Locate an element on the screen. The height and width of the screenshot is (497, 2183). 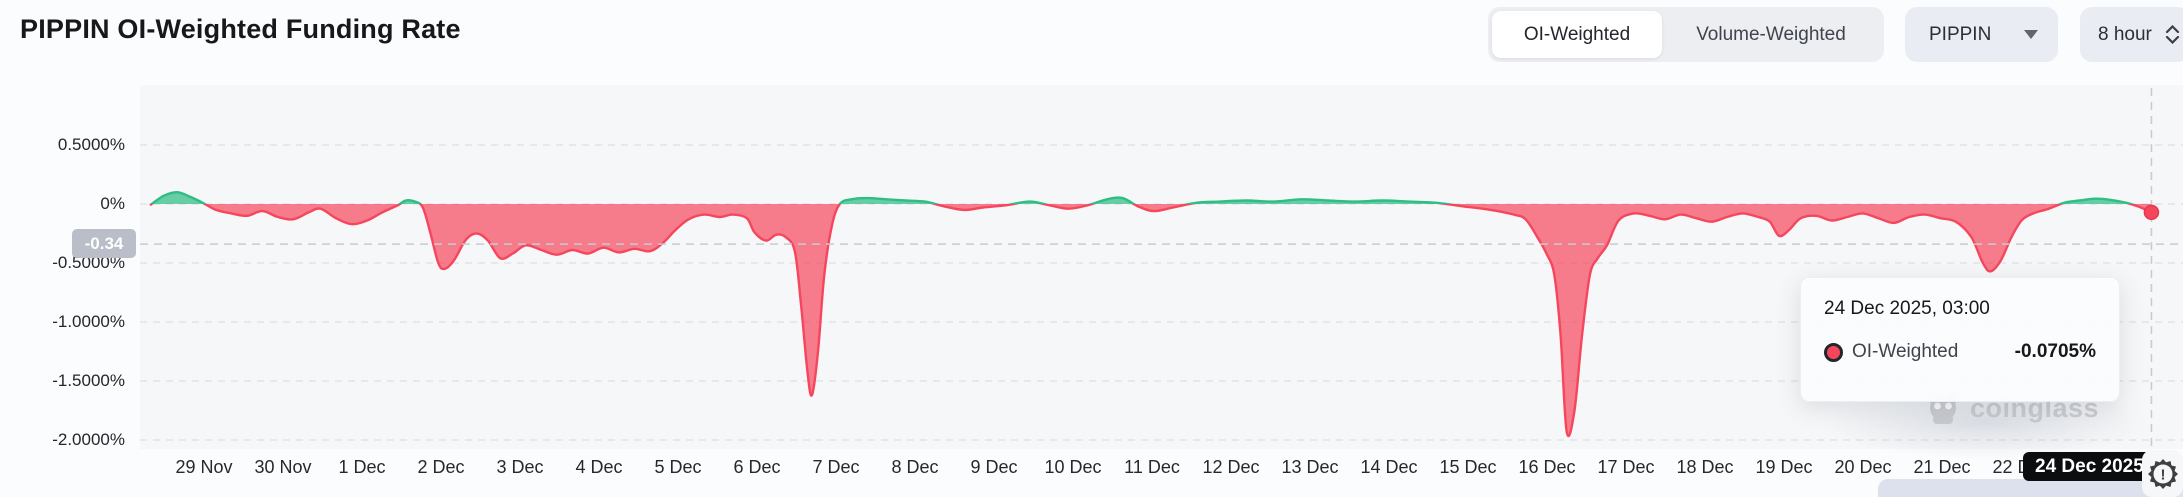
x-tick-label: 20 Dec is located at coordinates (1863, 467).